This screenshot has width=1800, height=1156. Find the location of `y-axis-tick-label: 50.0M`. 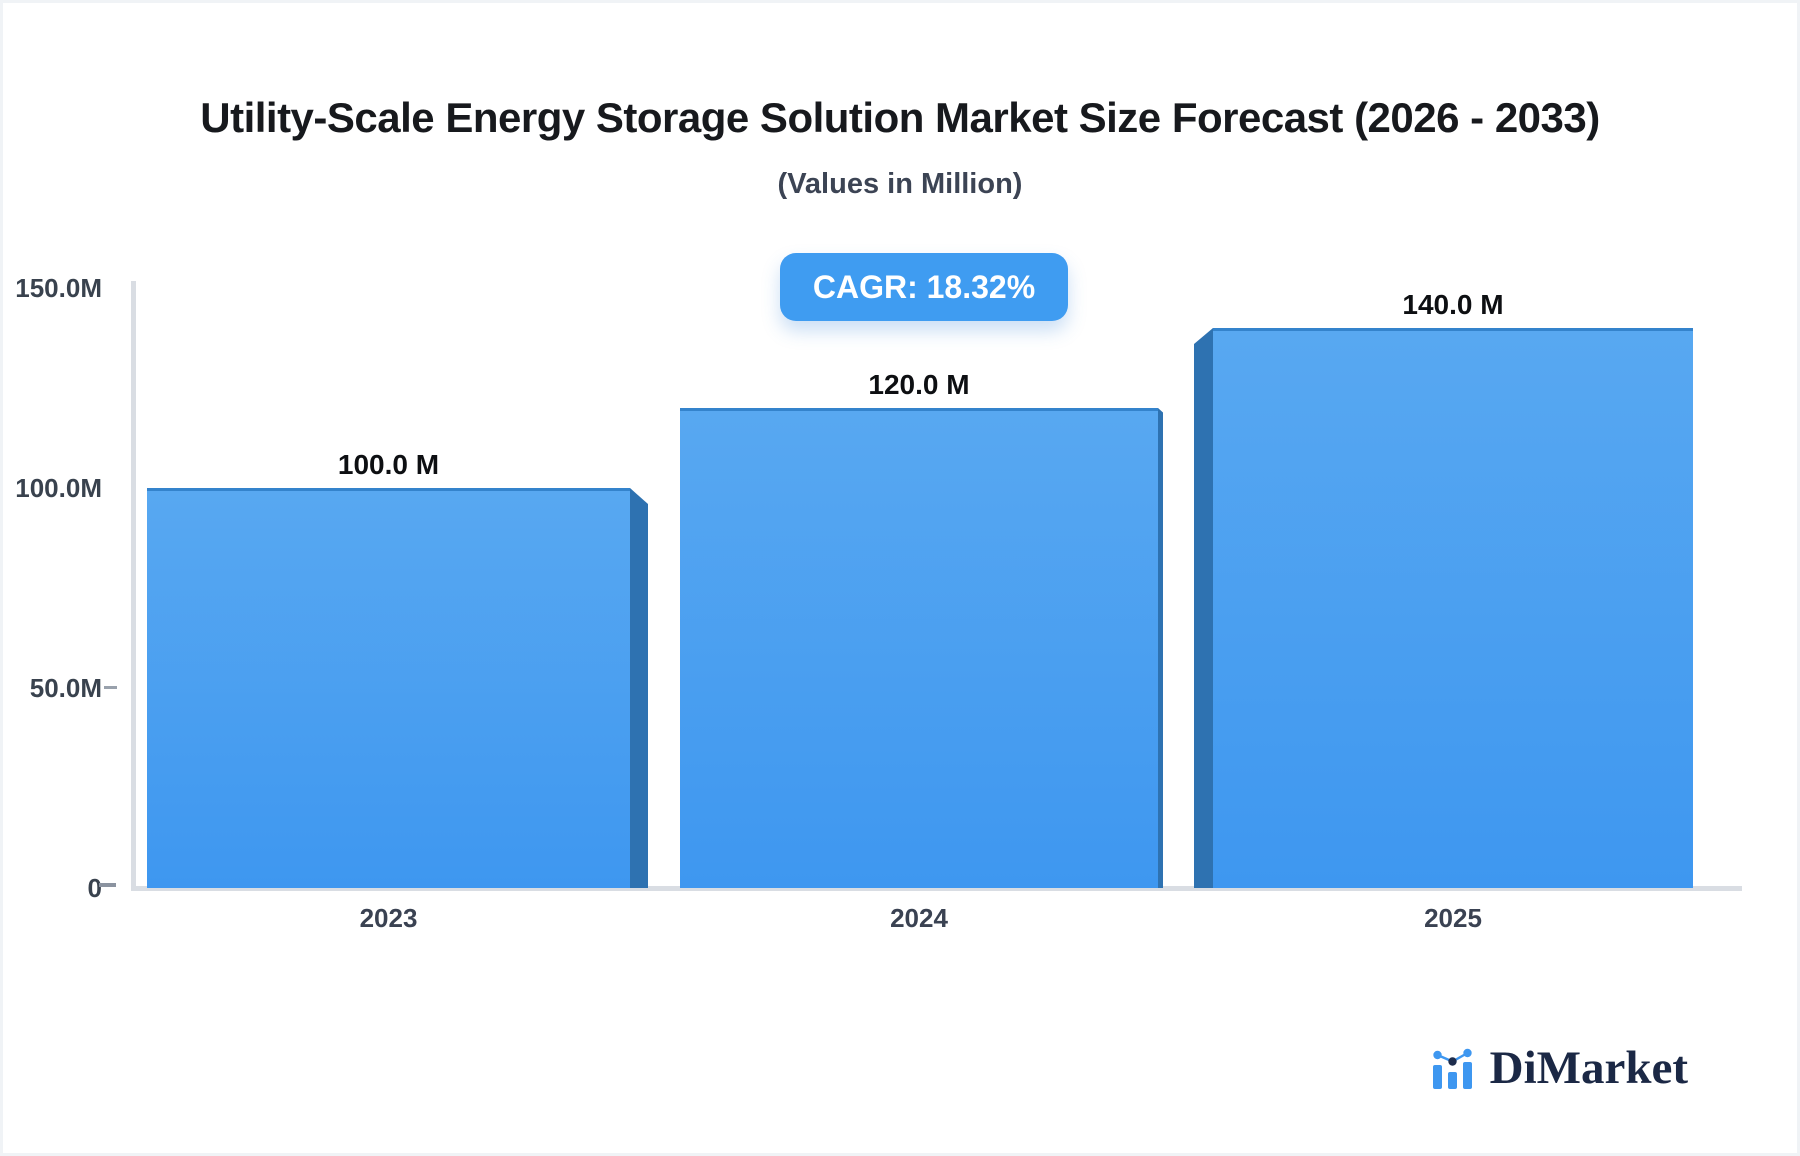

y-axis-tick-label: 50.0M is located at coordinates (66, 688).